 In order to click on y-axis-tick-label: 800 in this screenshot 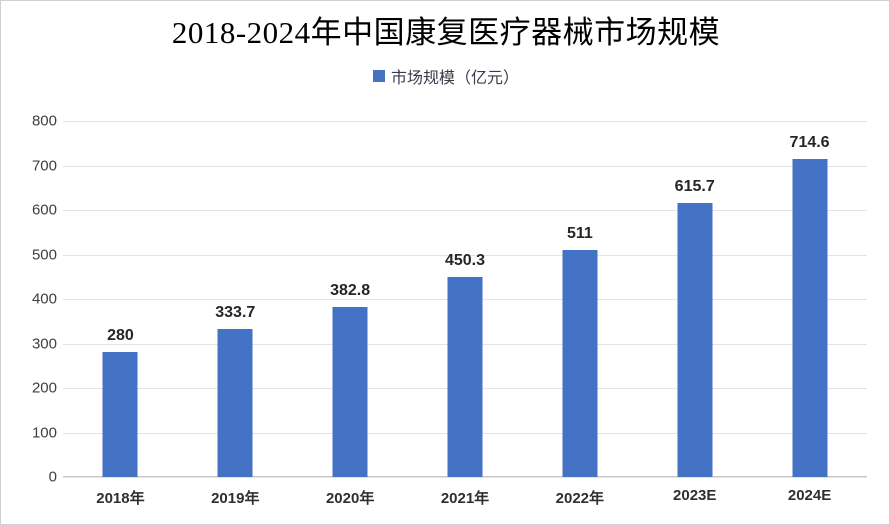, I will do `click(44, 121)`.